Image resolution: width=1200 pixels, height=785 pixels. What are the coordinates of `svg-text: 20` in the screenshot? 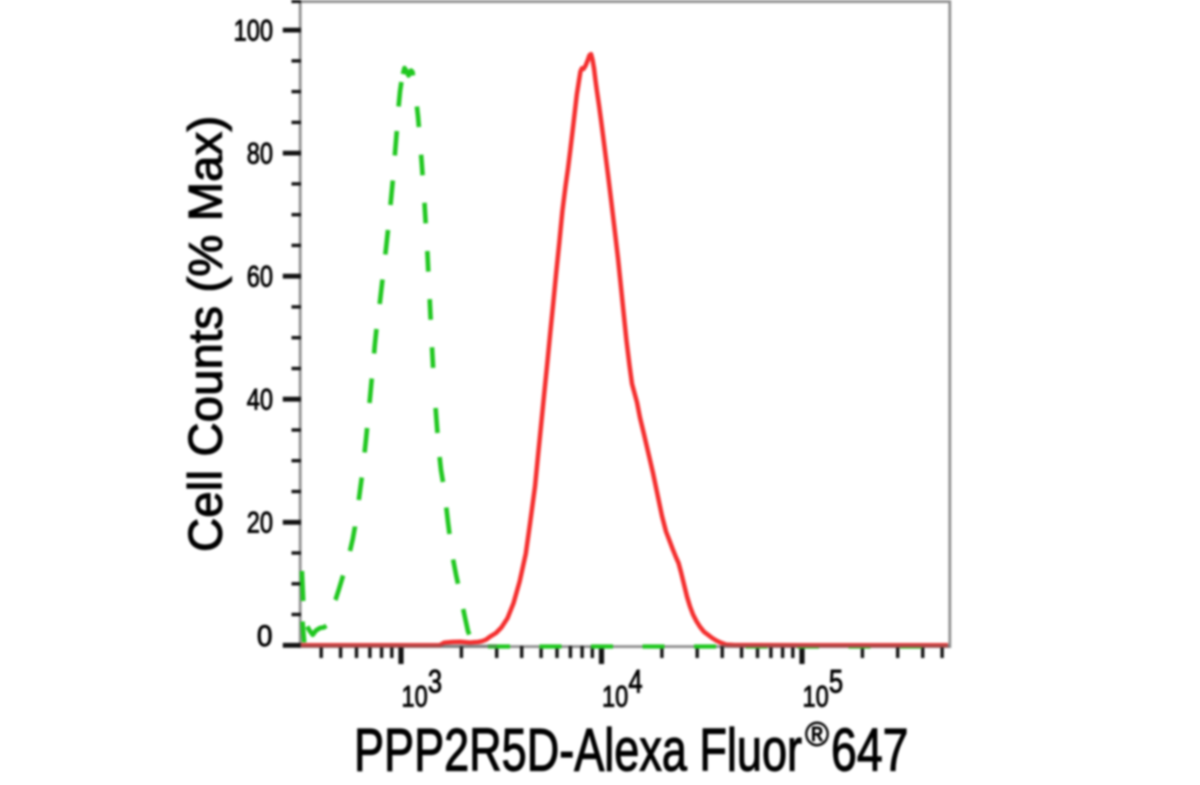 It's located at (260, 522).